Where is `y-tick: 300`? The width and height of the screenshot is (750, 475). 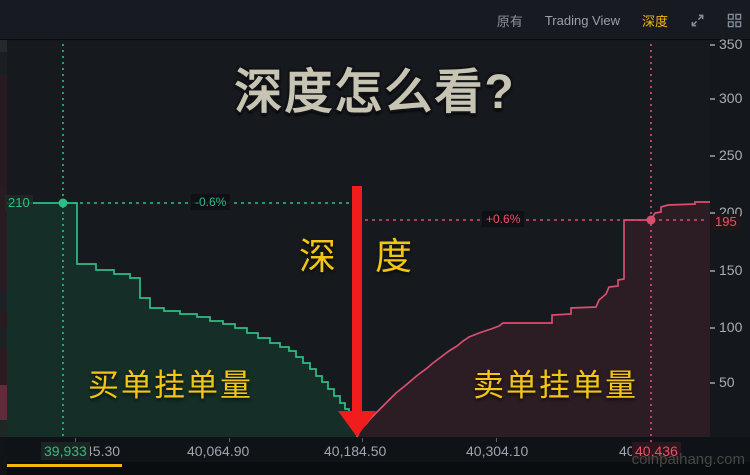 y-tick: 300 is located at coordinates (730, 98).